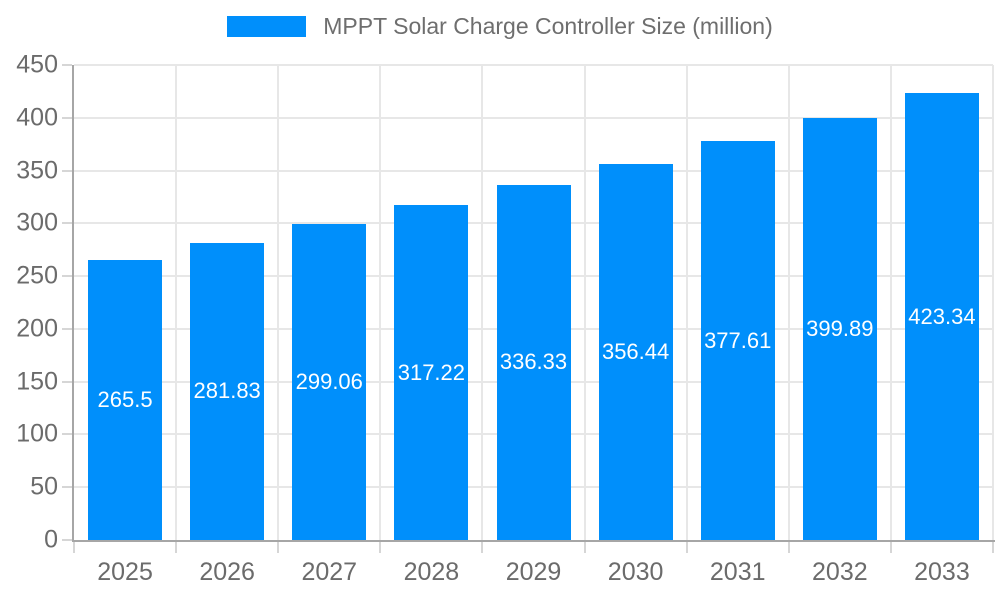 The height and width of the screenshot is (600, 1000). I want to click on x-axis-line, so click(533, 541).